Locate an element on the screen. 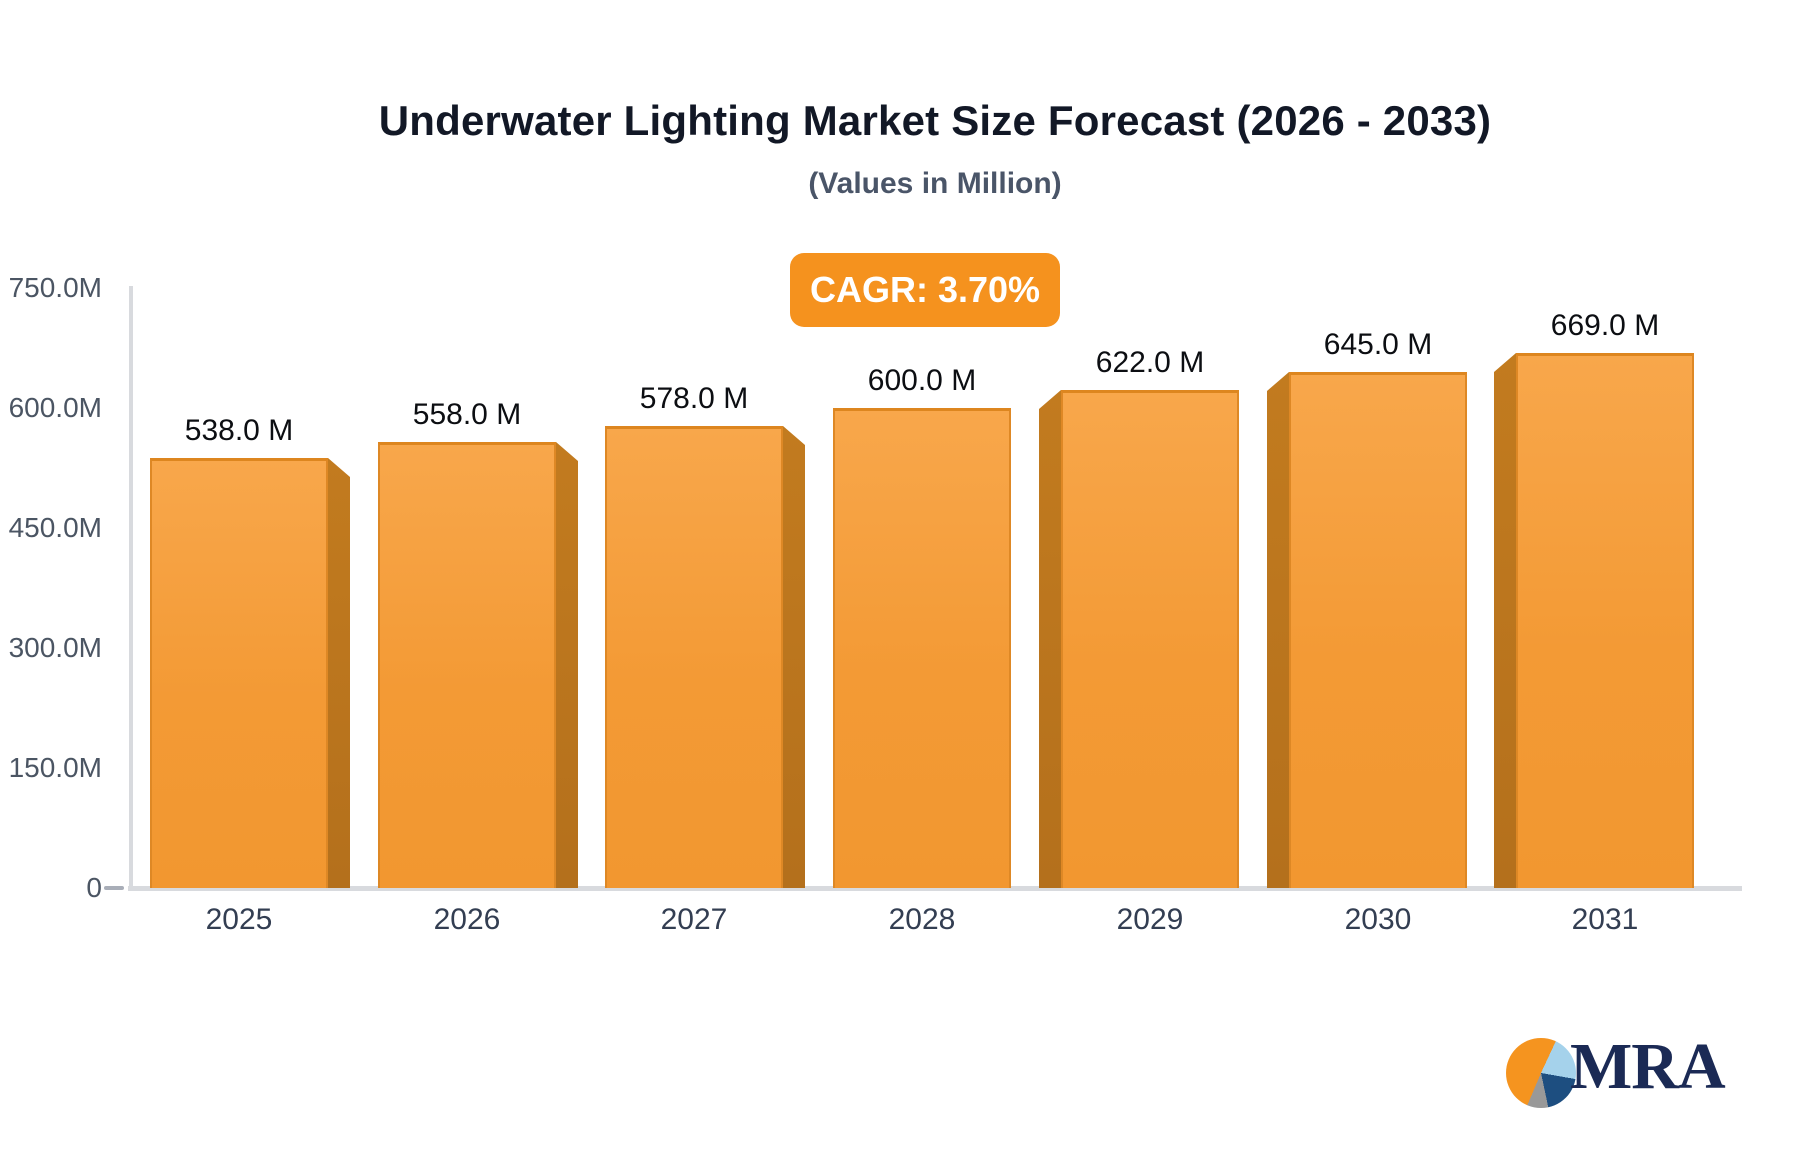  x-axis-category-label: 2025 is located at coordinates (239, 919).